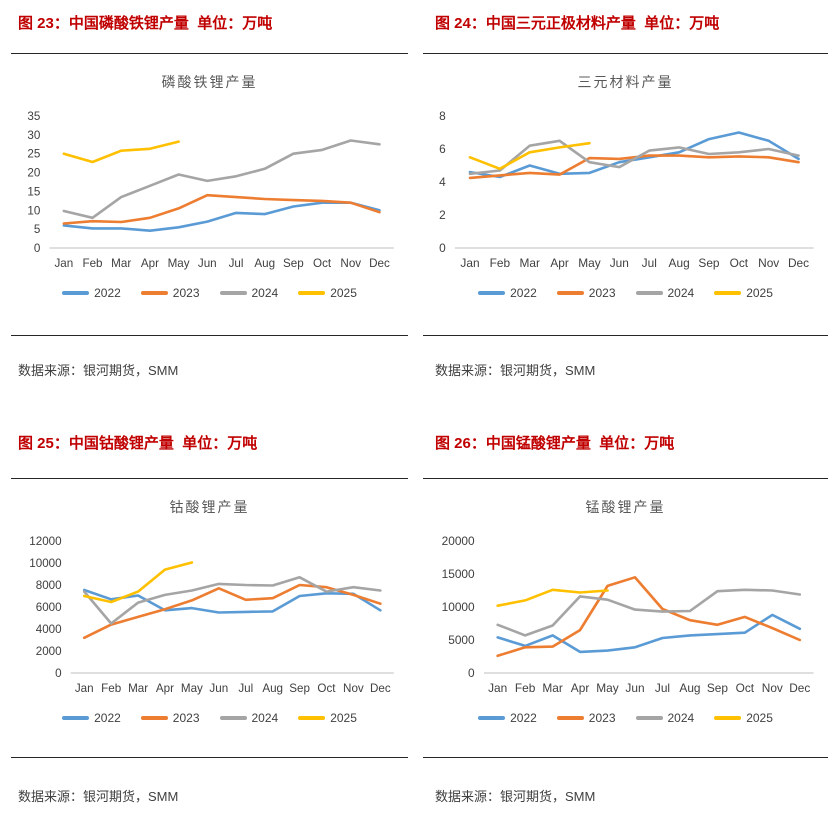  Describe the element at coordinates (625, 82) in the screenshot. I see `chart-title: 三元材料产量` at that location.